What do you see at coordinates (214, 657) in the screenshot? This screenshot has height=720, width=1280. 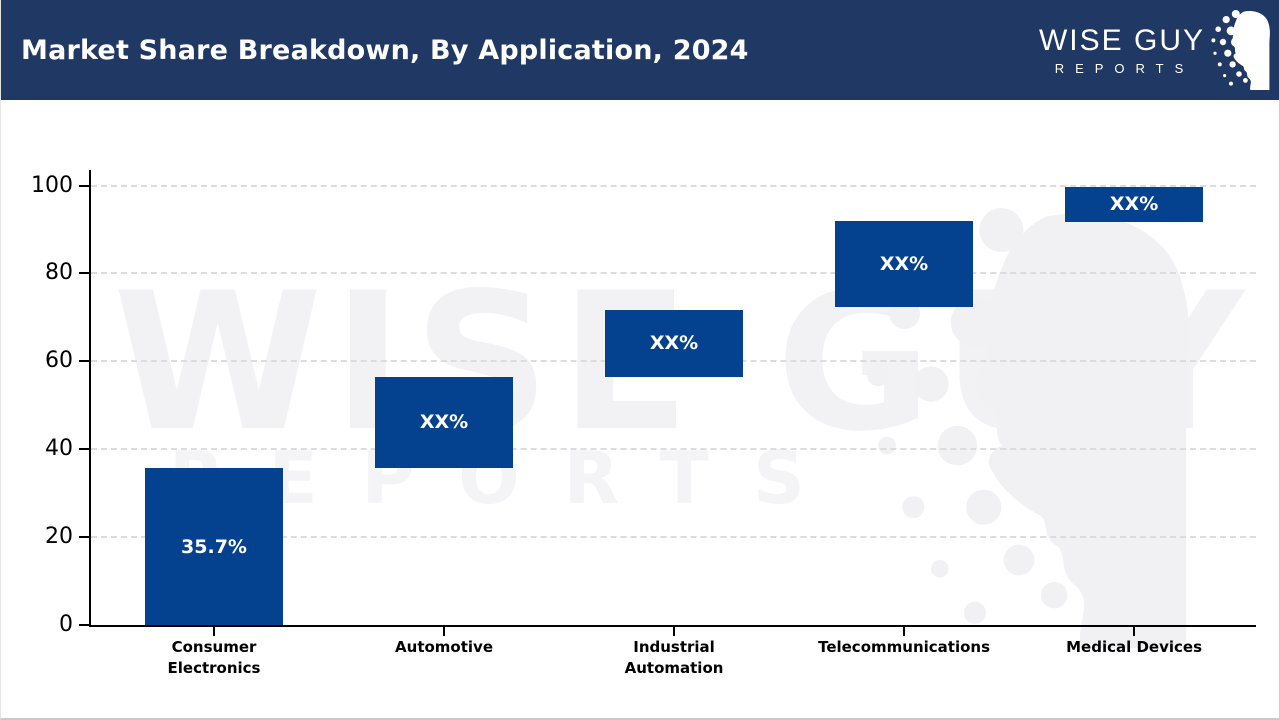 I see `x-axis-tick-label: Consumer Electronics` at bounding box center [214, 657].